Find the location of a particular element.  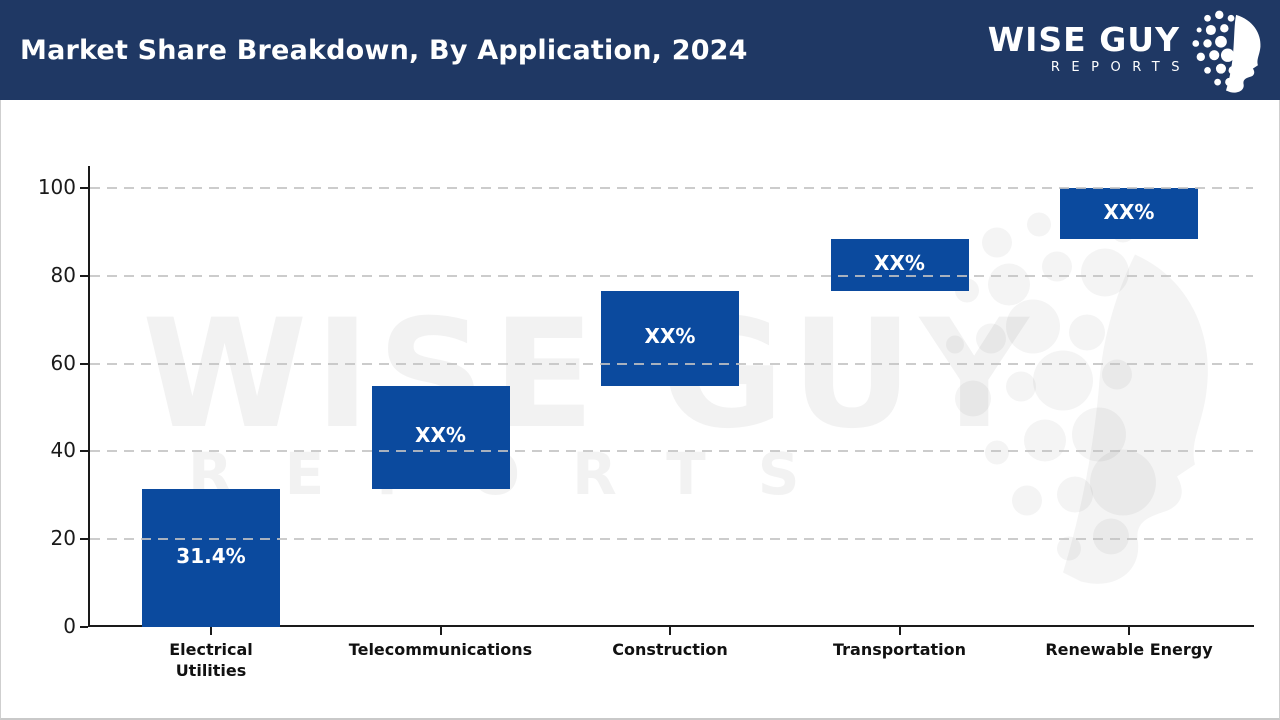

x-category-label-transportation: Transportation is located at coordinates (900, 649).